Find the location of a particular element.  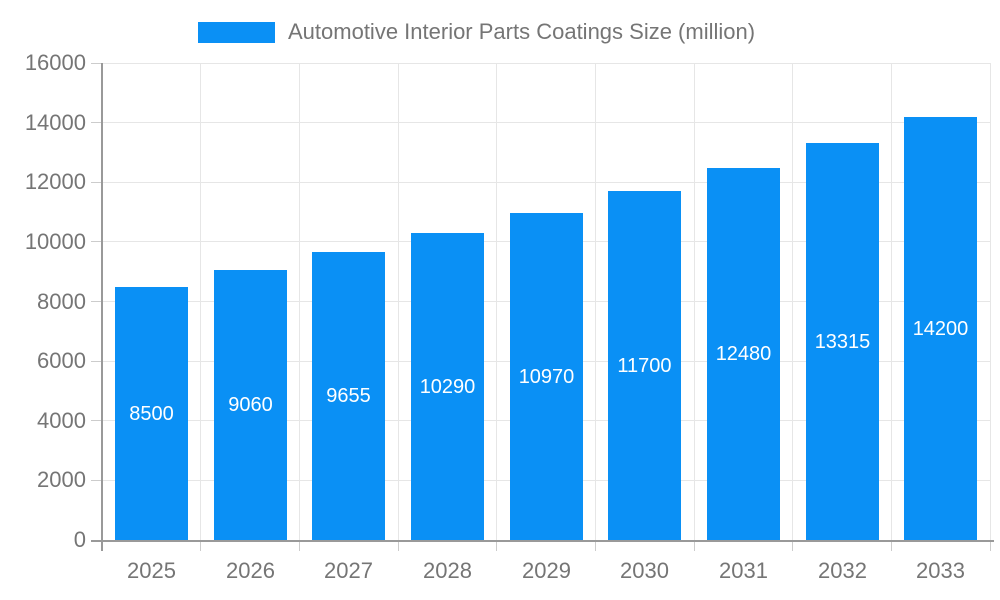

y-axis-tick-label: 0 is located at coordinates (79, 539).